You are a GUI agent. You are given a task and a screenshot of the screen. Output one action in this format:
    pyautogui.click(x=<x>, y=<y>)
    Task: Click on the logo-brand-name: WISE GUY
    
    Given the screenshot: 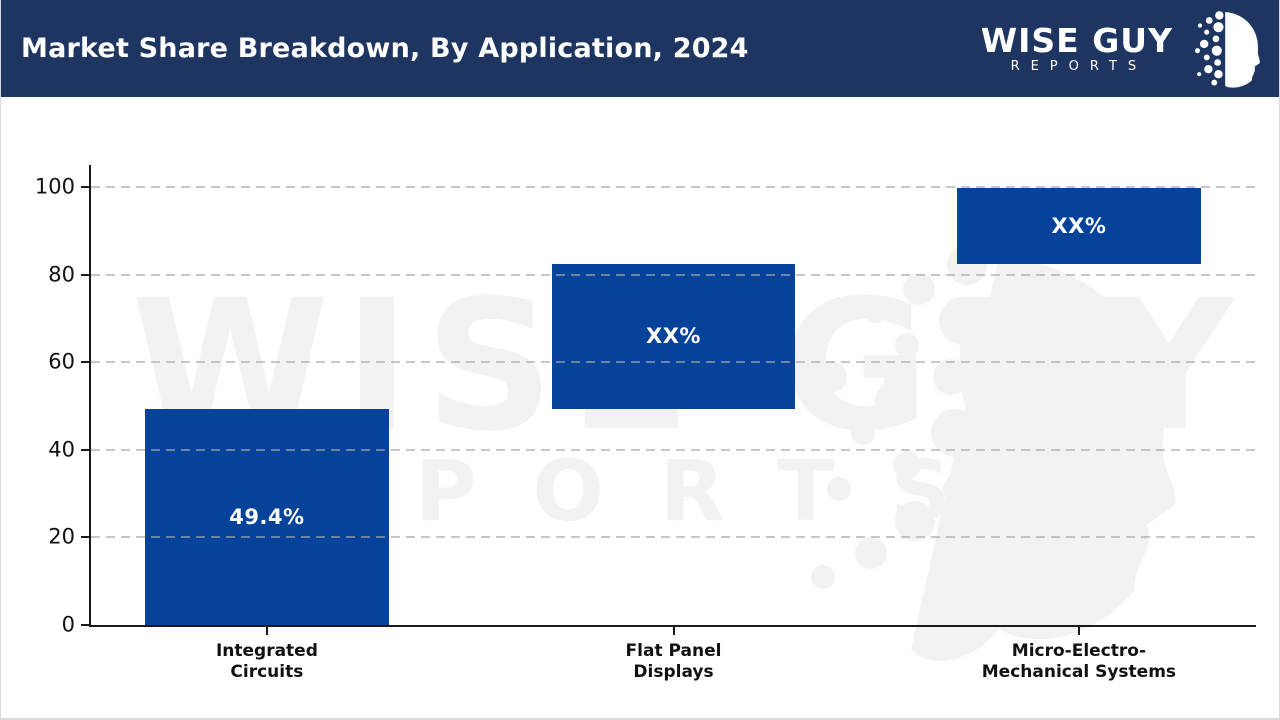 What is the action you would take?
    pyautogui.click(x=1076, y=40)
    